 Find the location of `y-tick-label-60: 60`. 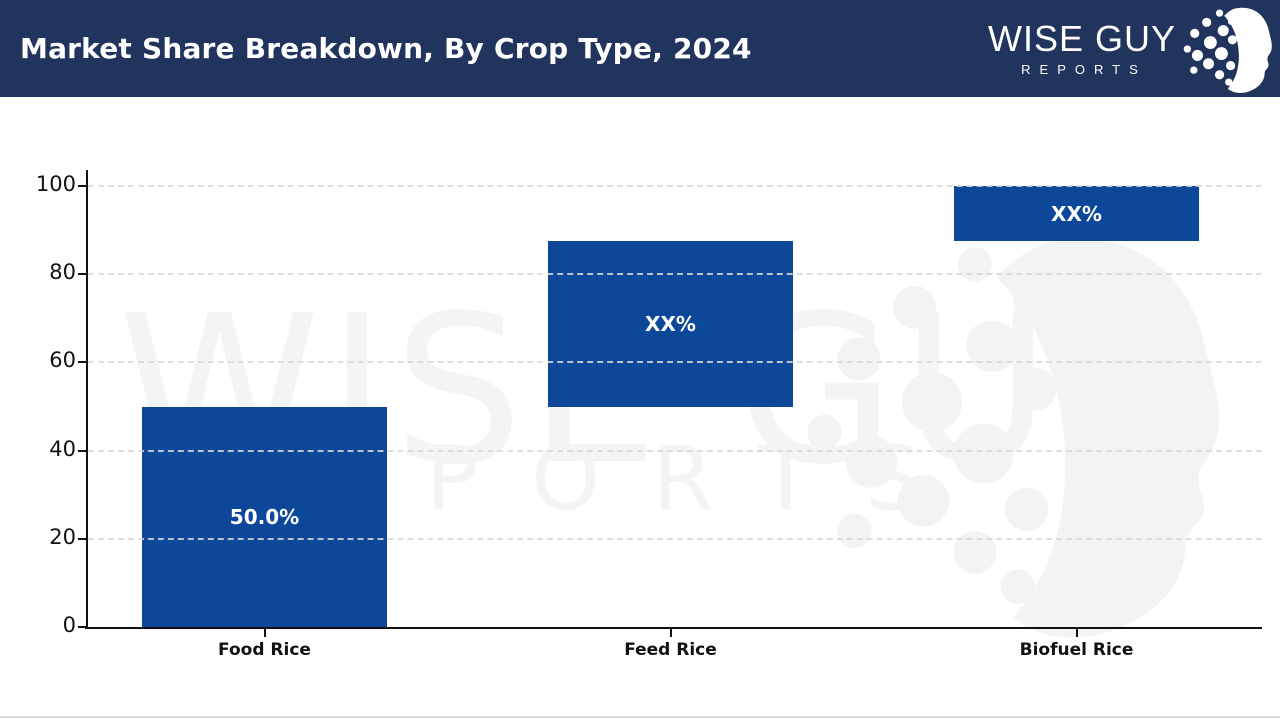

y-tick-label-60: 60 is located at coordinates (62, 360).